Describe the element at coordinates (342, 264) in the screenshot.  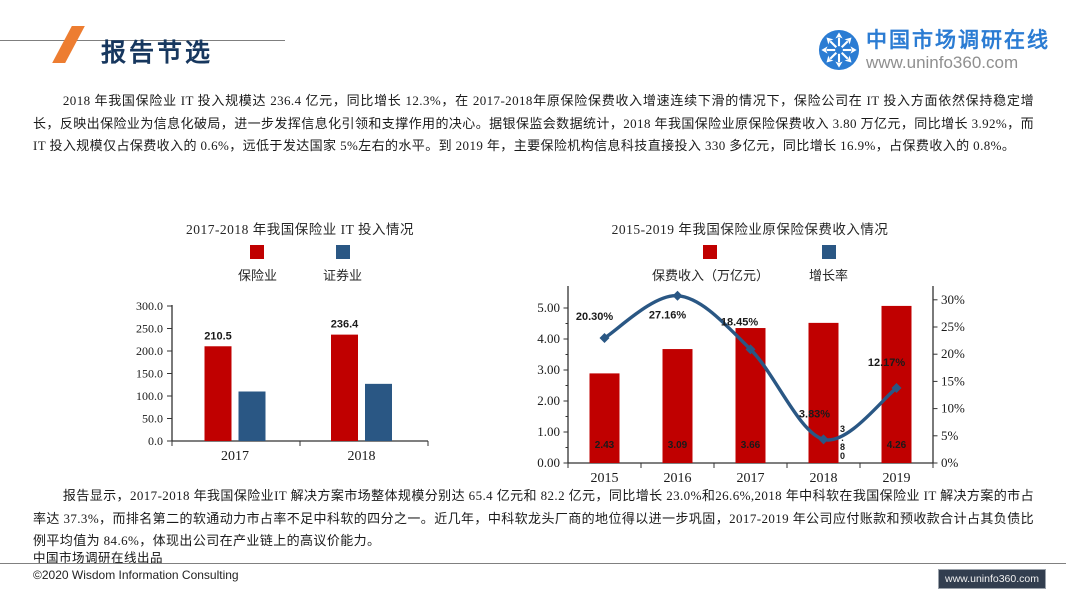
I see `legend-item: 证券业` at that location.